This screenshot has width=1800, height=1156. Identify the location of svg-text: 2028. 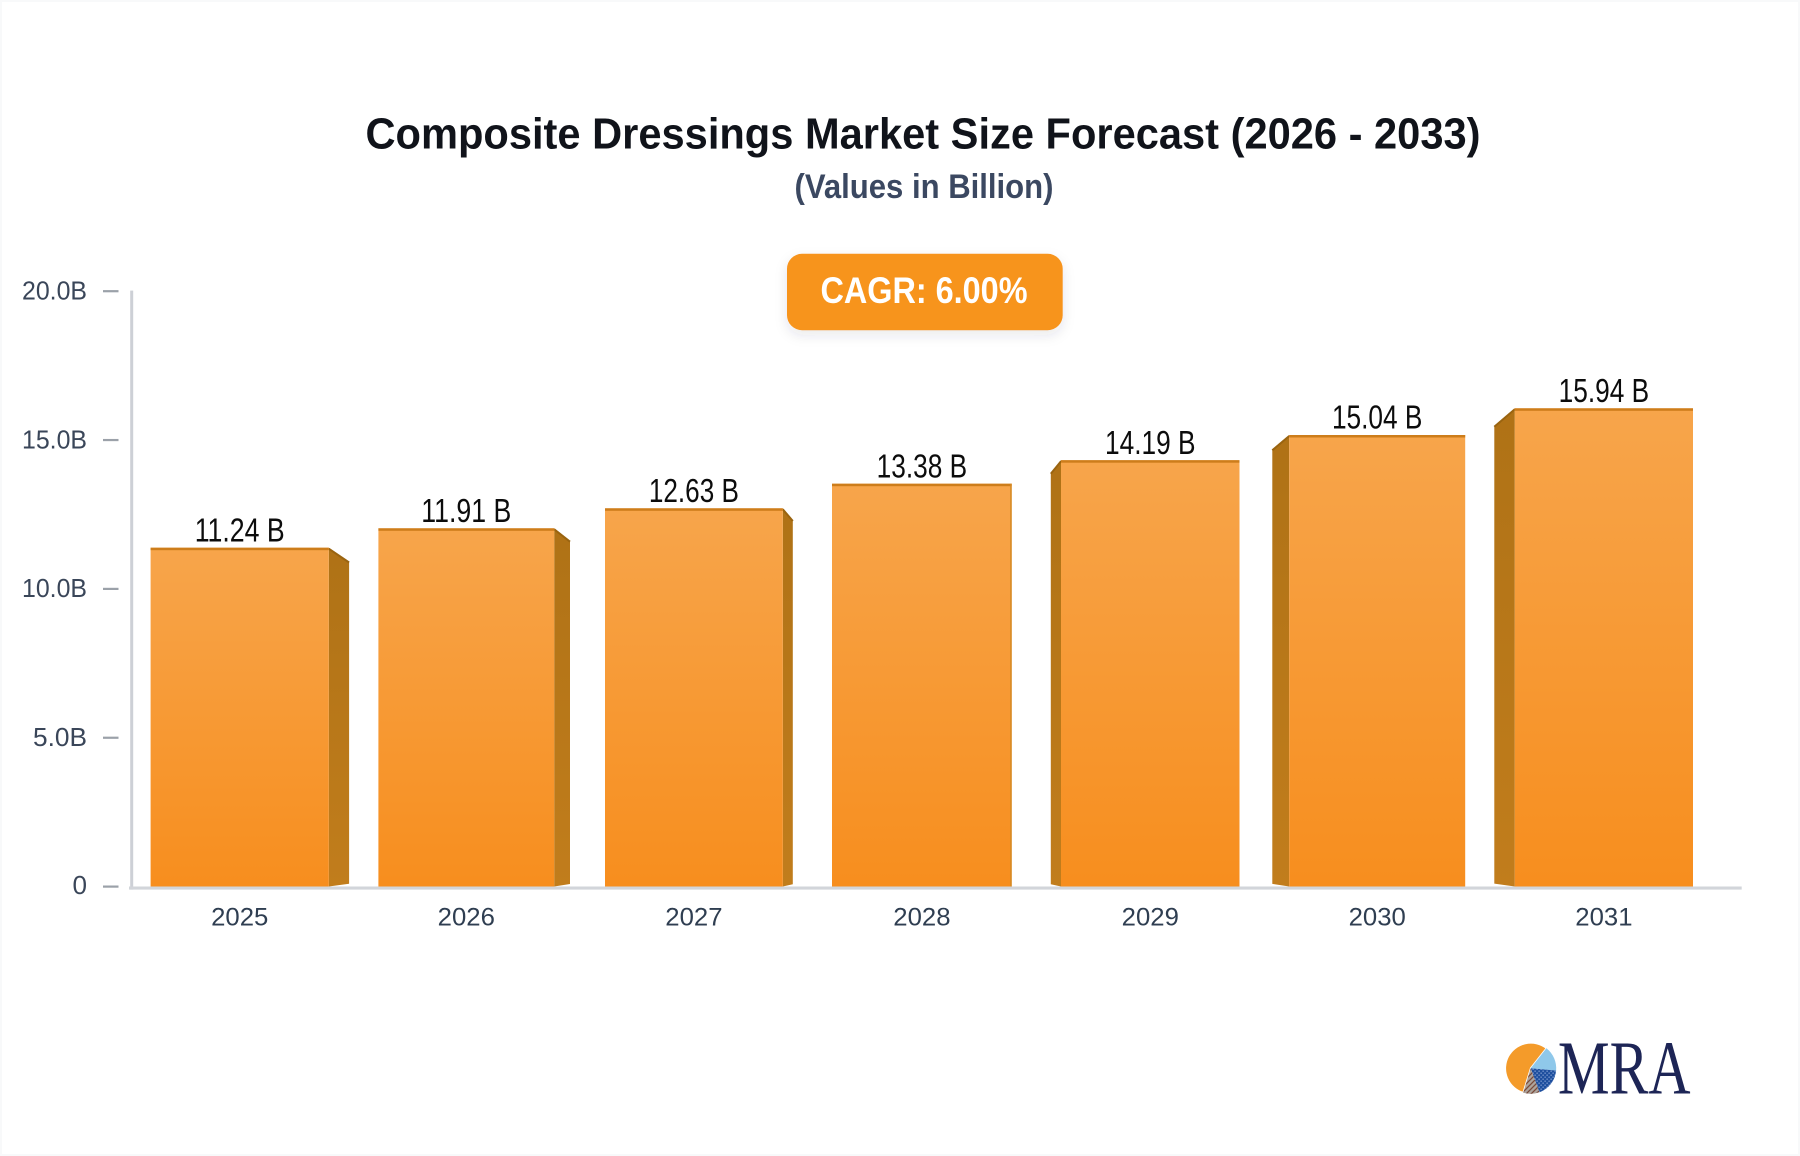
(921, 918).